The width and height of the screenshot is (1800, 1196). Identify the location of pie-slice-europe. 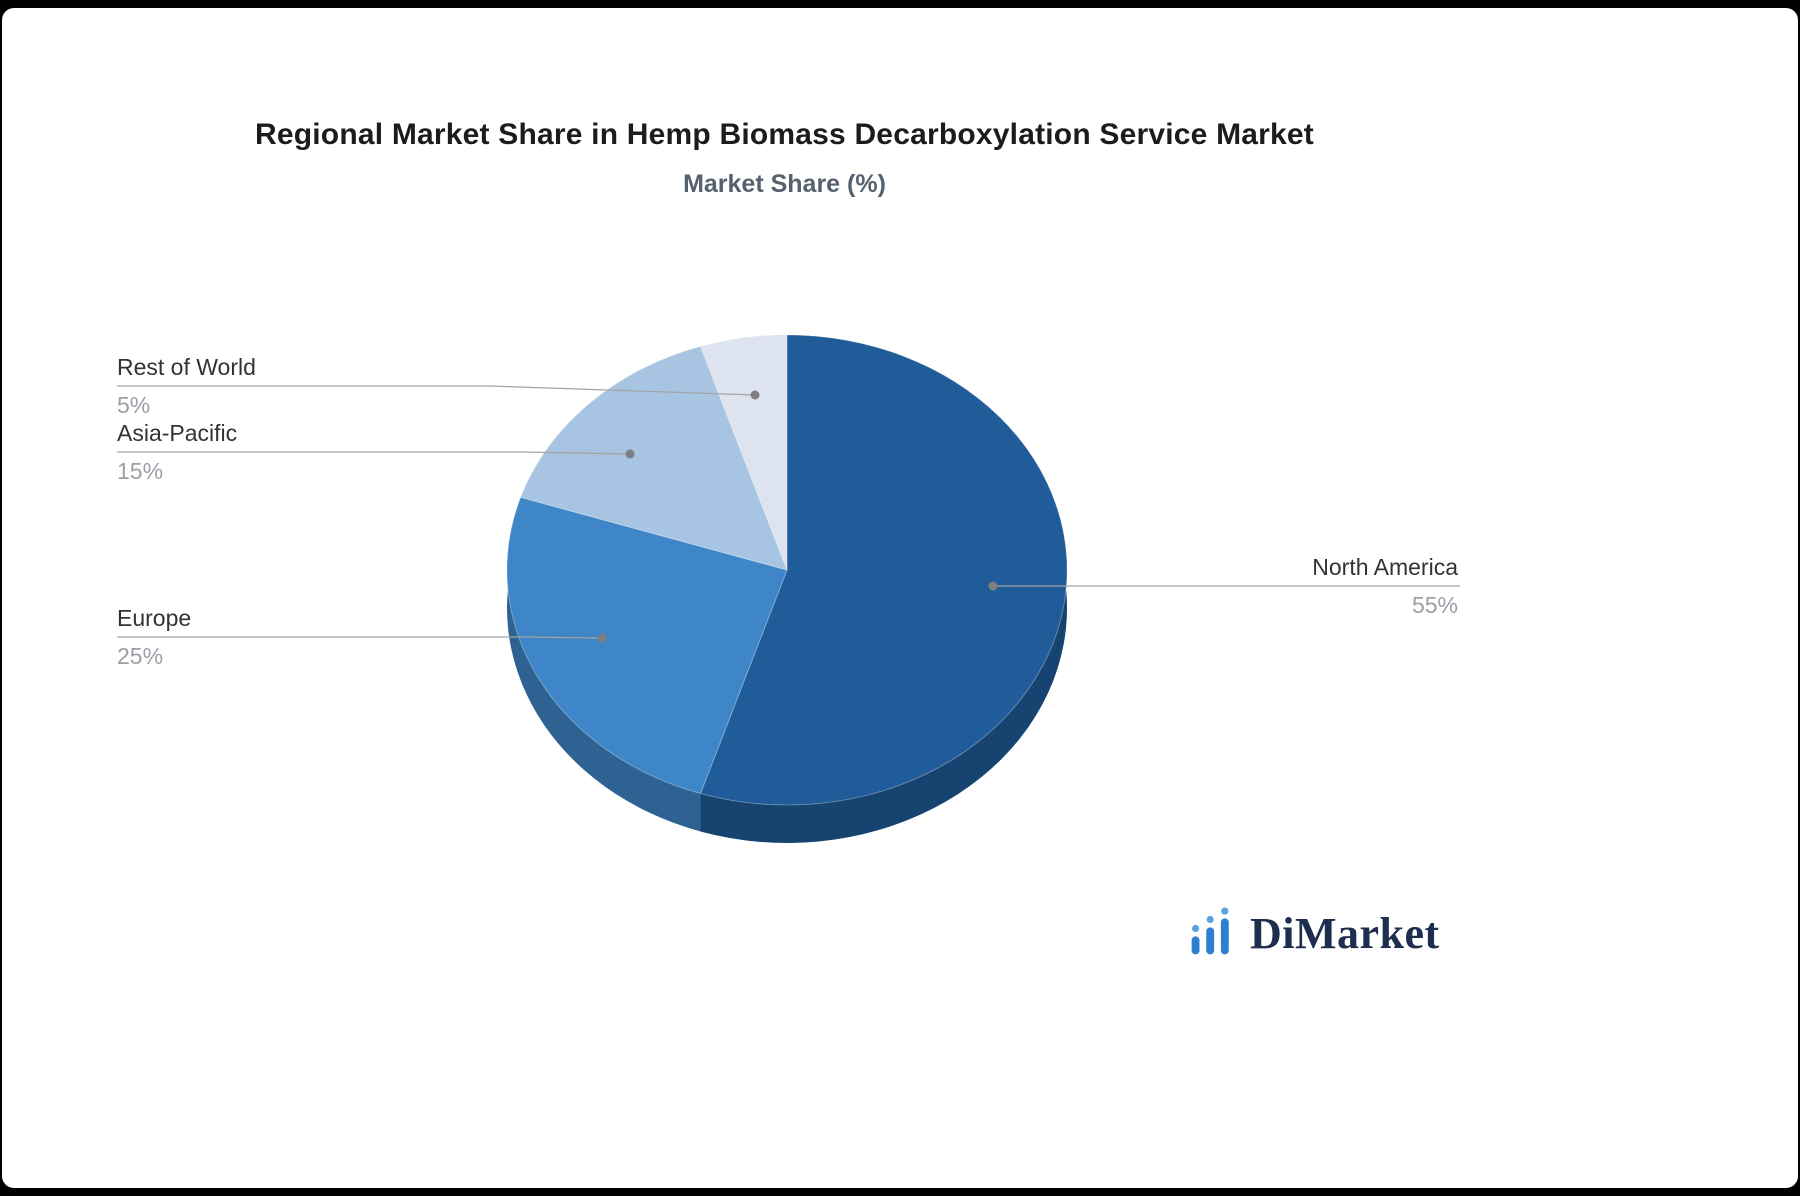
(647, 645).